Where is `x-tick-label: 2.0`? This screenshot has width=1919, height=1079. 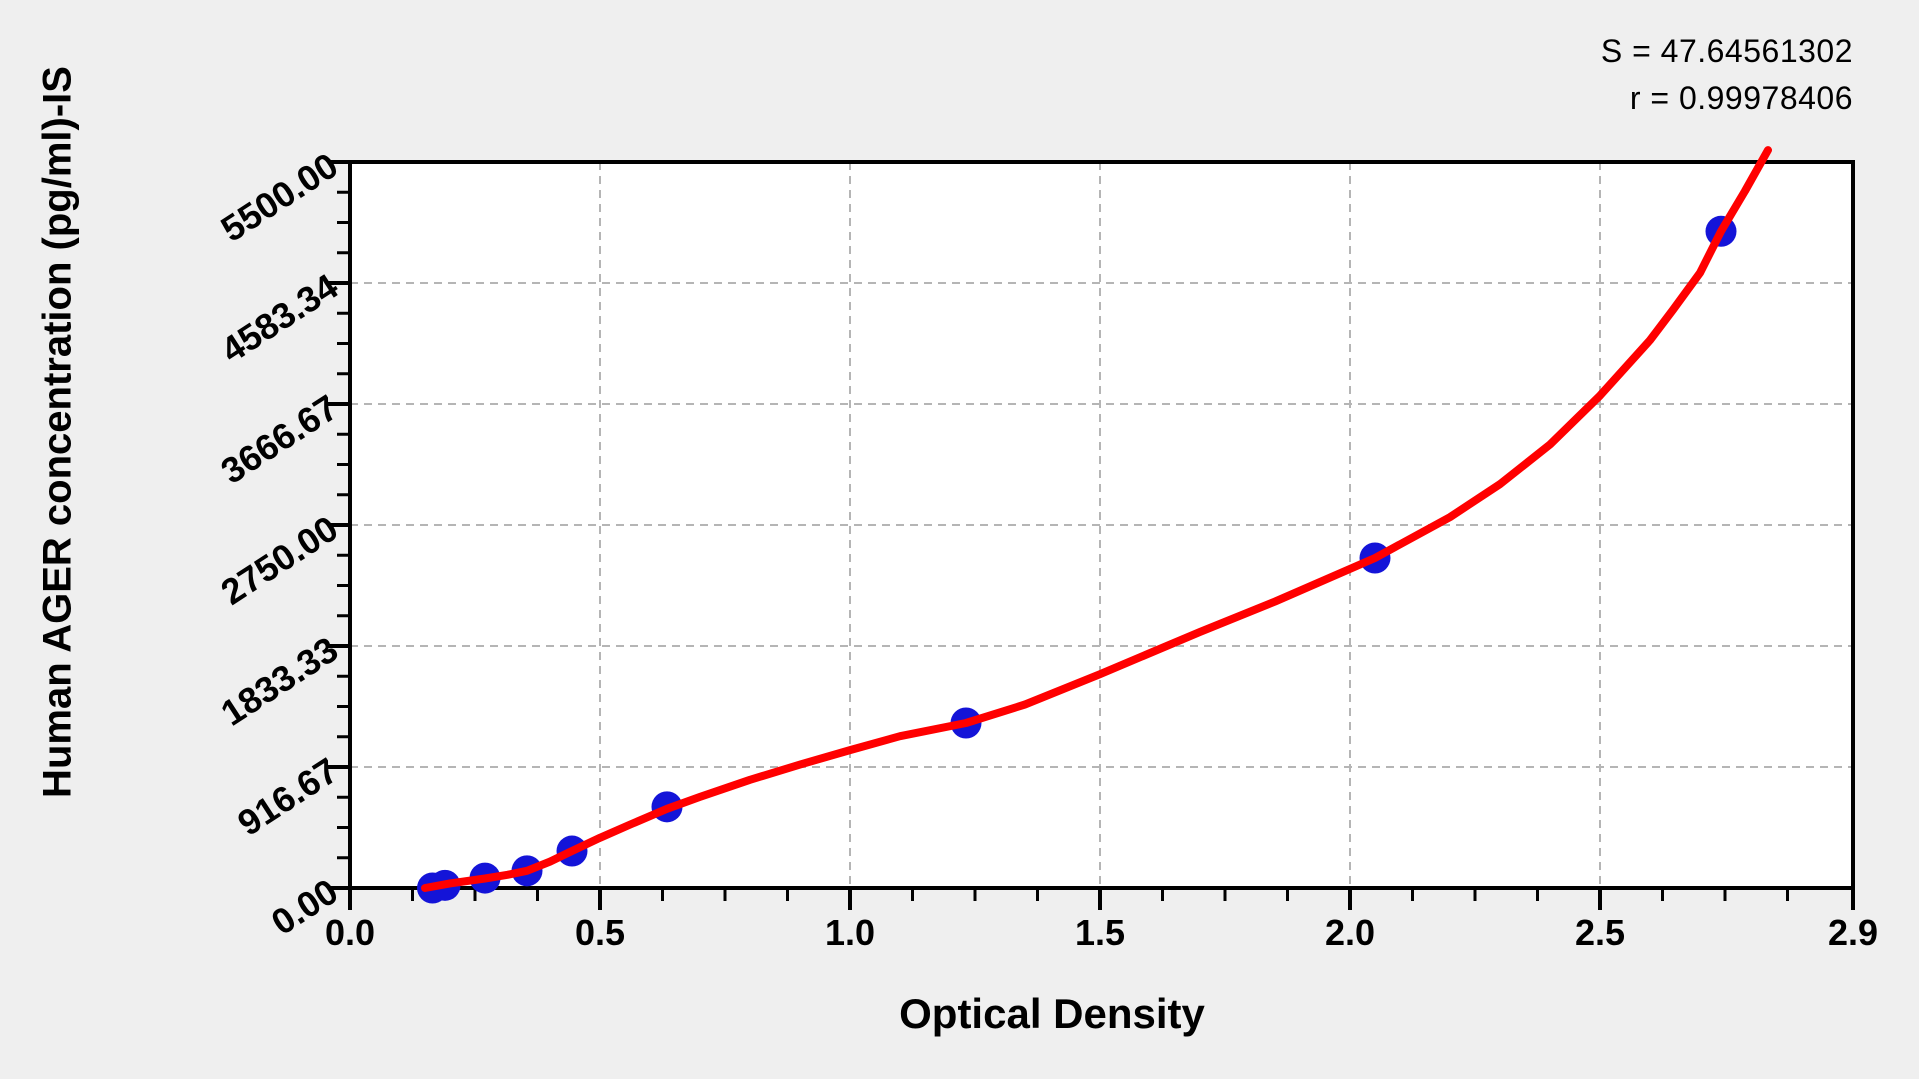 x-tick-label: 2.0 is located at coordinates (1350, 932).